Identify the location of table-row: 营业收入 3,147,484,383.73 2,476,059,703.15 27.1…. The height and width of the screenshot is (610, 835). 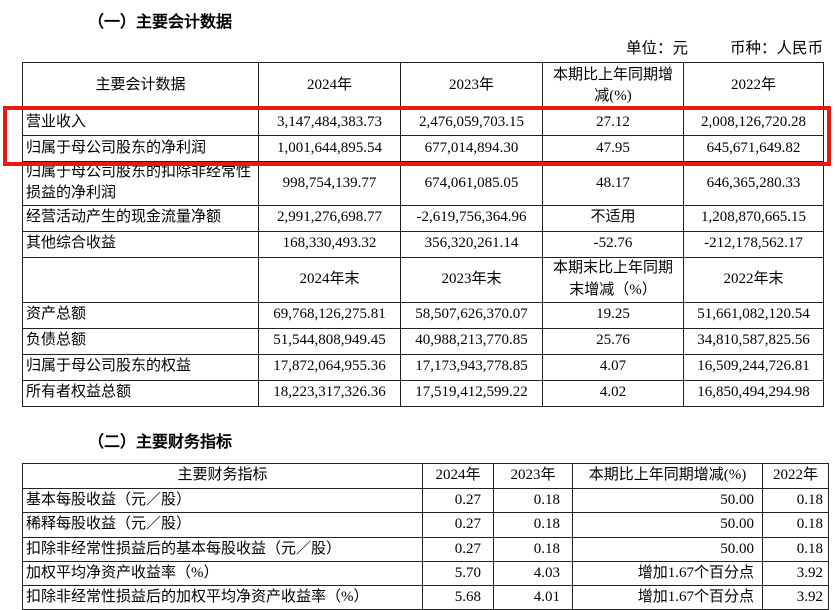
(423, 122).